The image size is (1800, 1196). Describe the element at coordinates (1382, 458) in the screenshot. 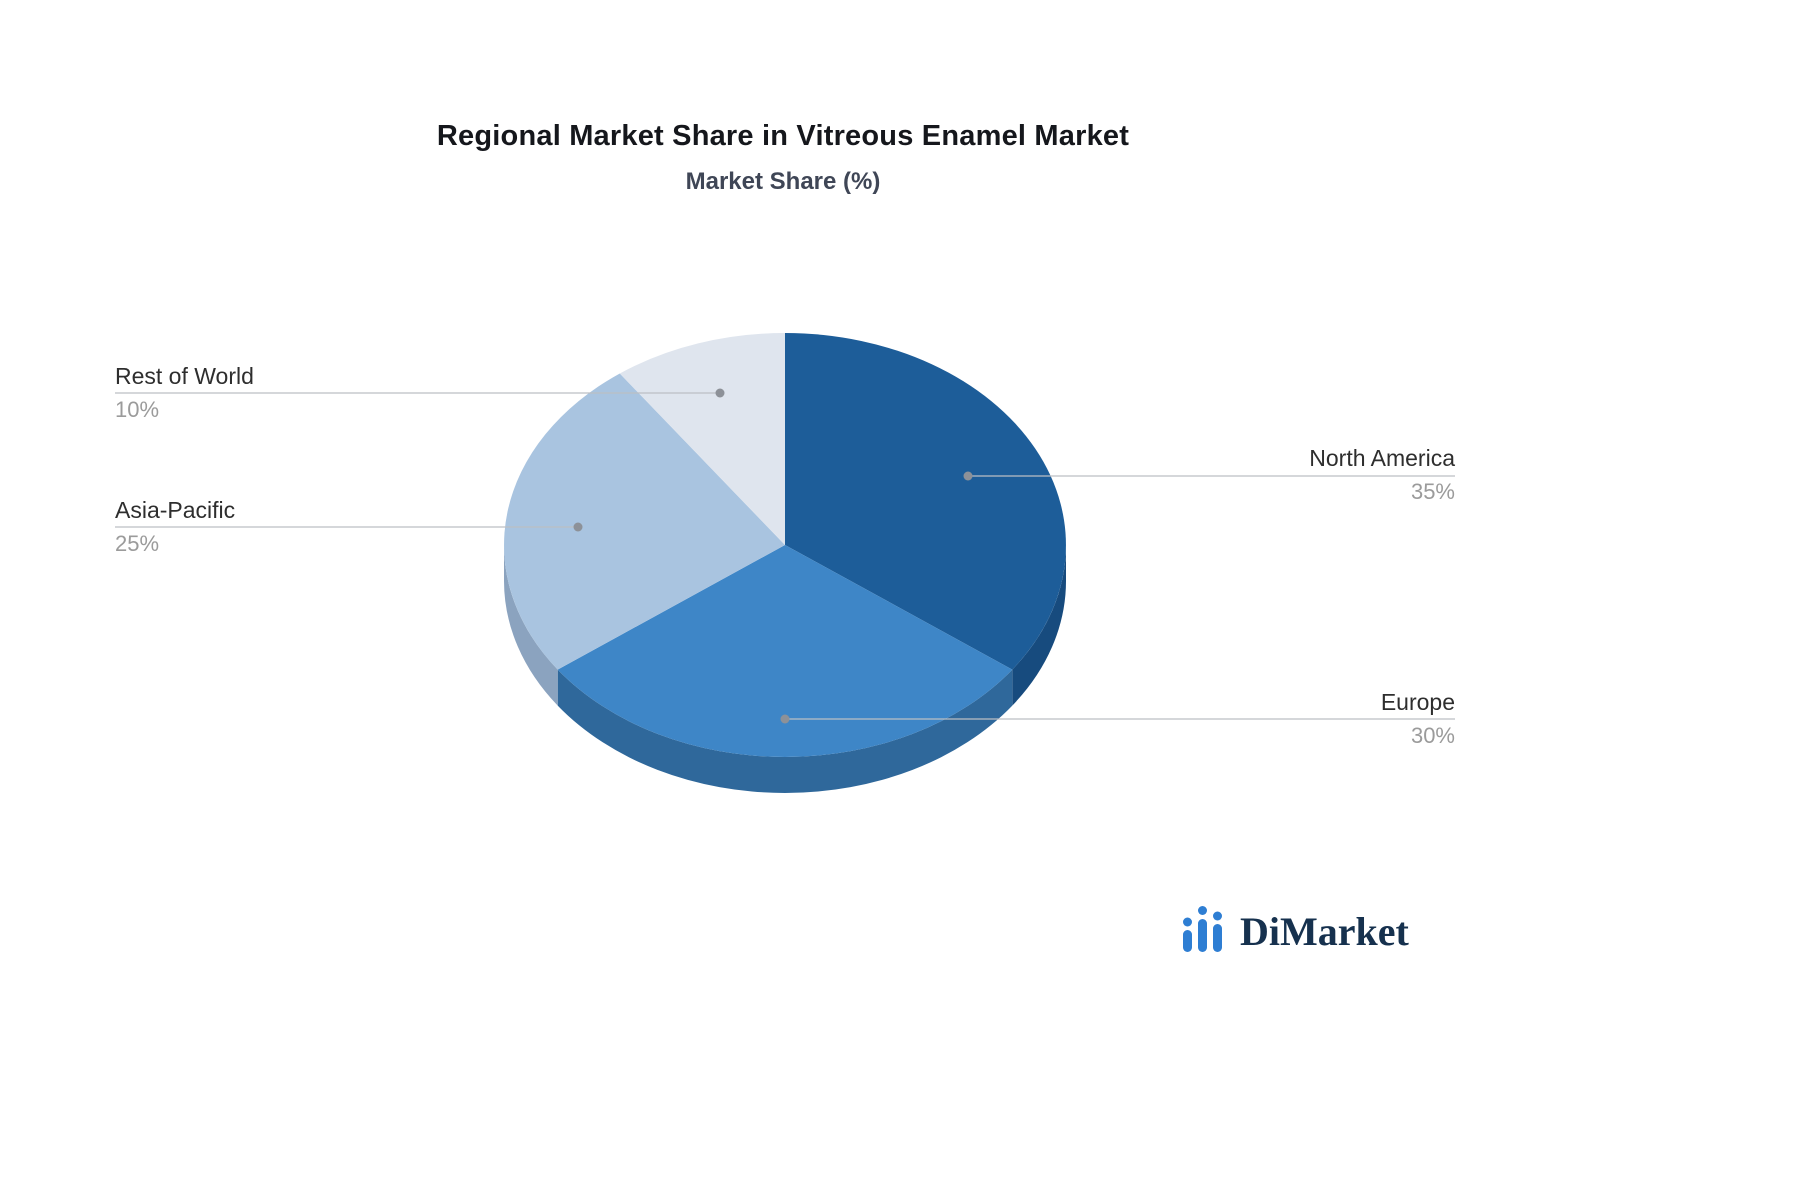

I see `slice-label-north-america: North America` at that location.